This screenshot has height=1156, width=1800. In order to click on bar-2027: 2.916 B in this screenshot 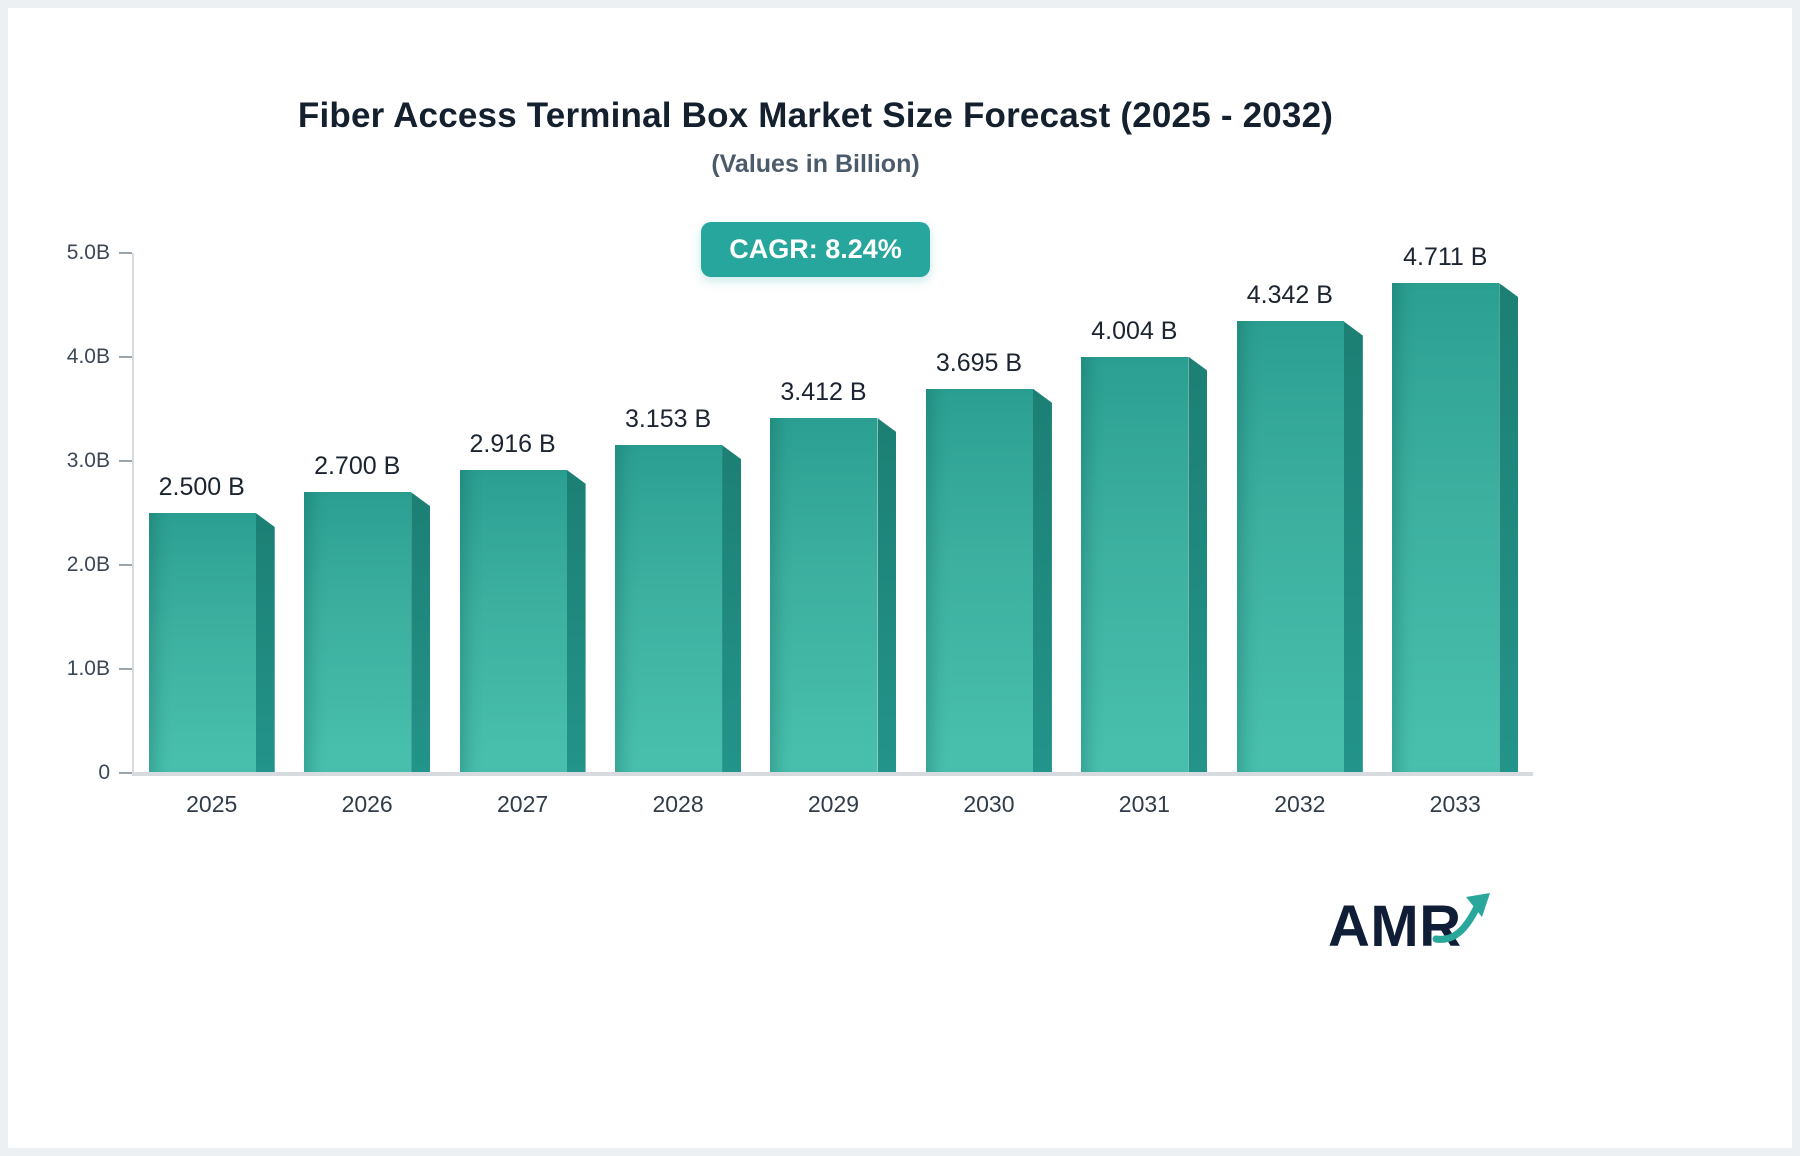, I will do `click(522, 601)`.